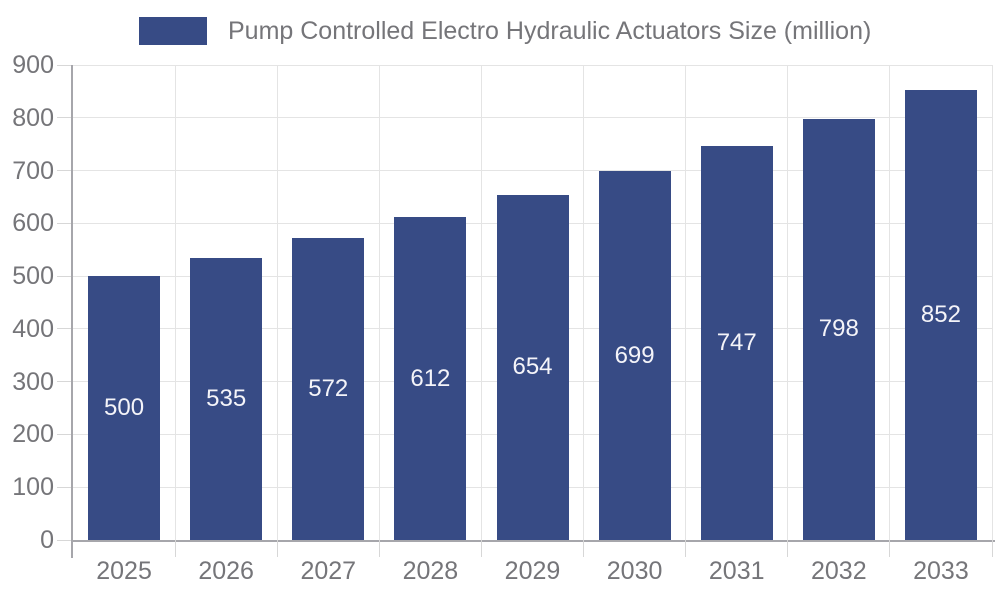 This screenshot has width=1000, height=600. Describe the element at coordinates (33, 328) in the screenshot. I see `y-axis-tick-label: 400` at that location.